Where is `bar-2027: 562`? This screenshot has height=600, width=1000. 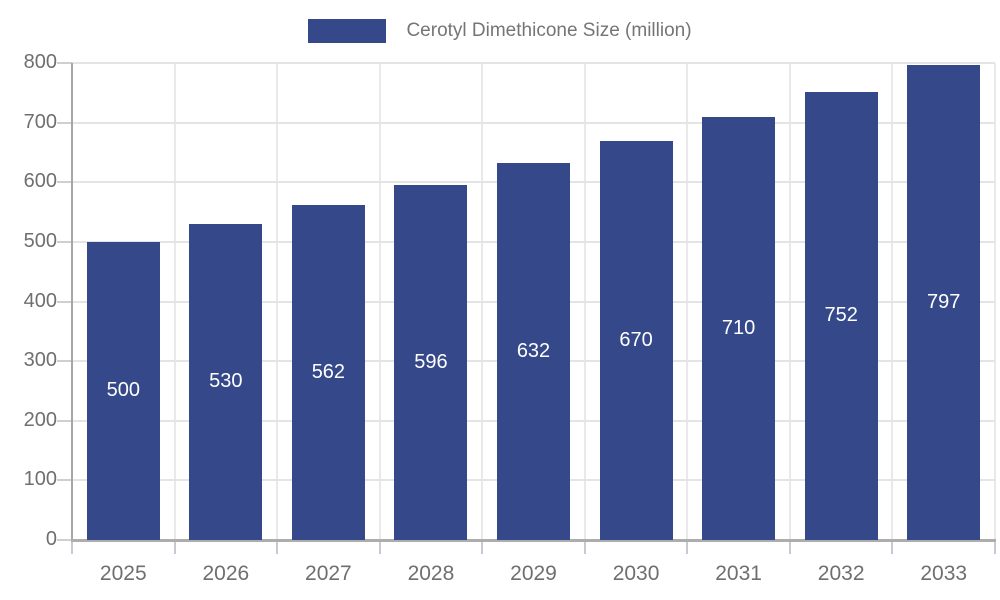
bar-2027: 562 is located at coordinates (328, 372).